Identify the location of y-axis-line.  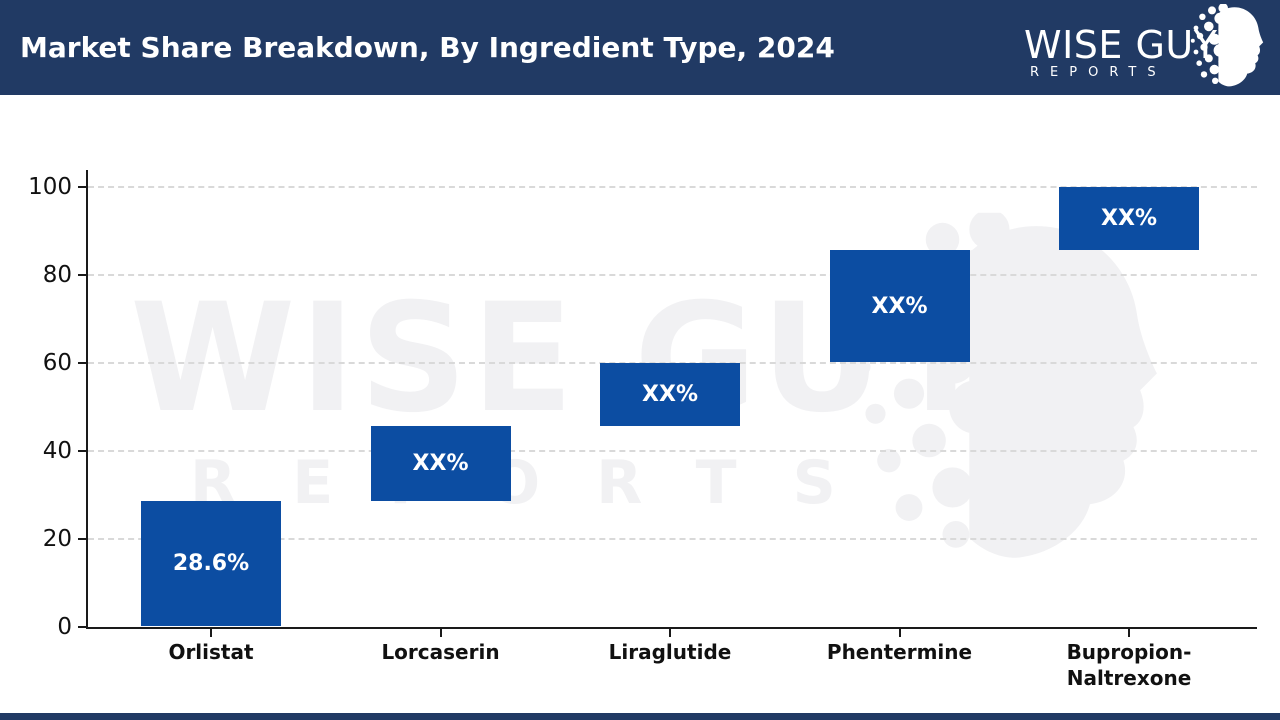
(87, 399).